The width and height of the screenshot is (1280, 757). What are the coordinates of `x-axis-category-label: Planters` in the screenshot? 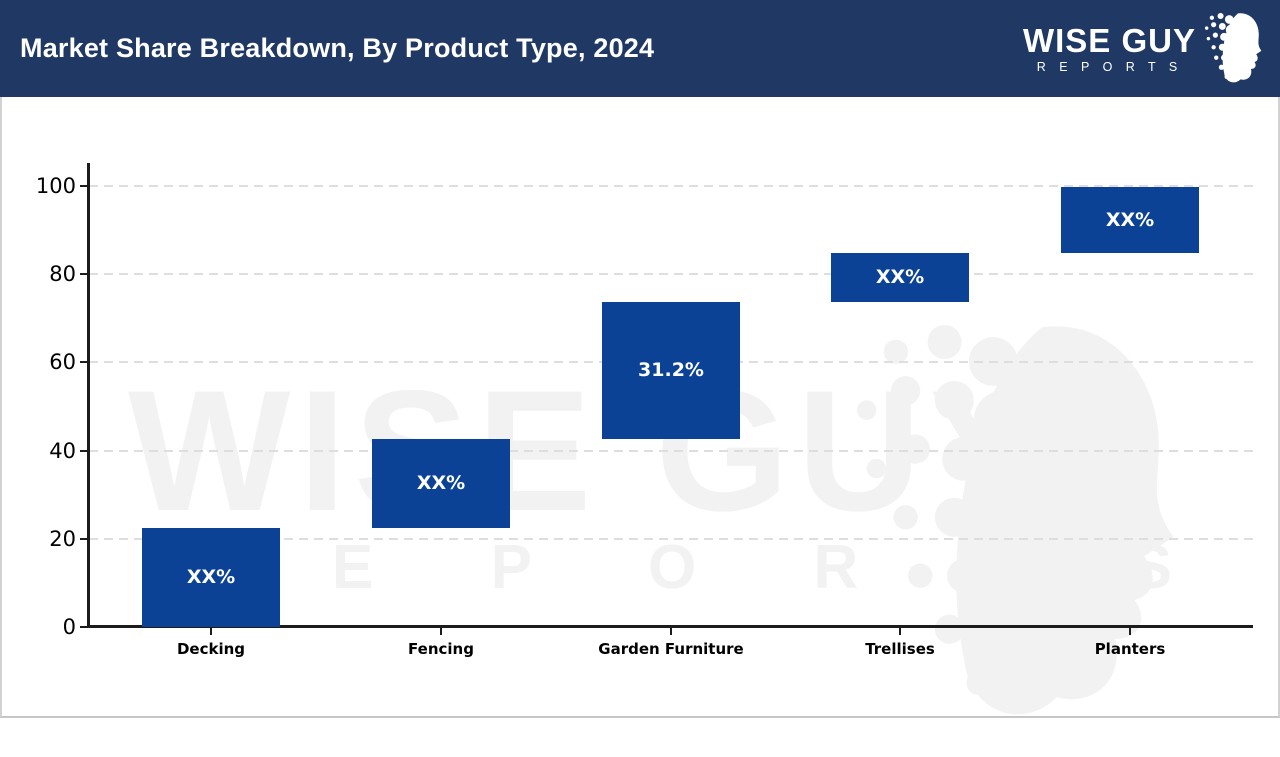 It's located at (1130, 649).